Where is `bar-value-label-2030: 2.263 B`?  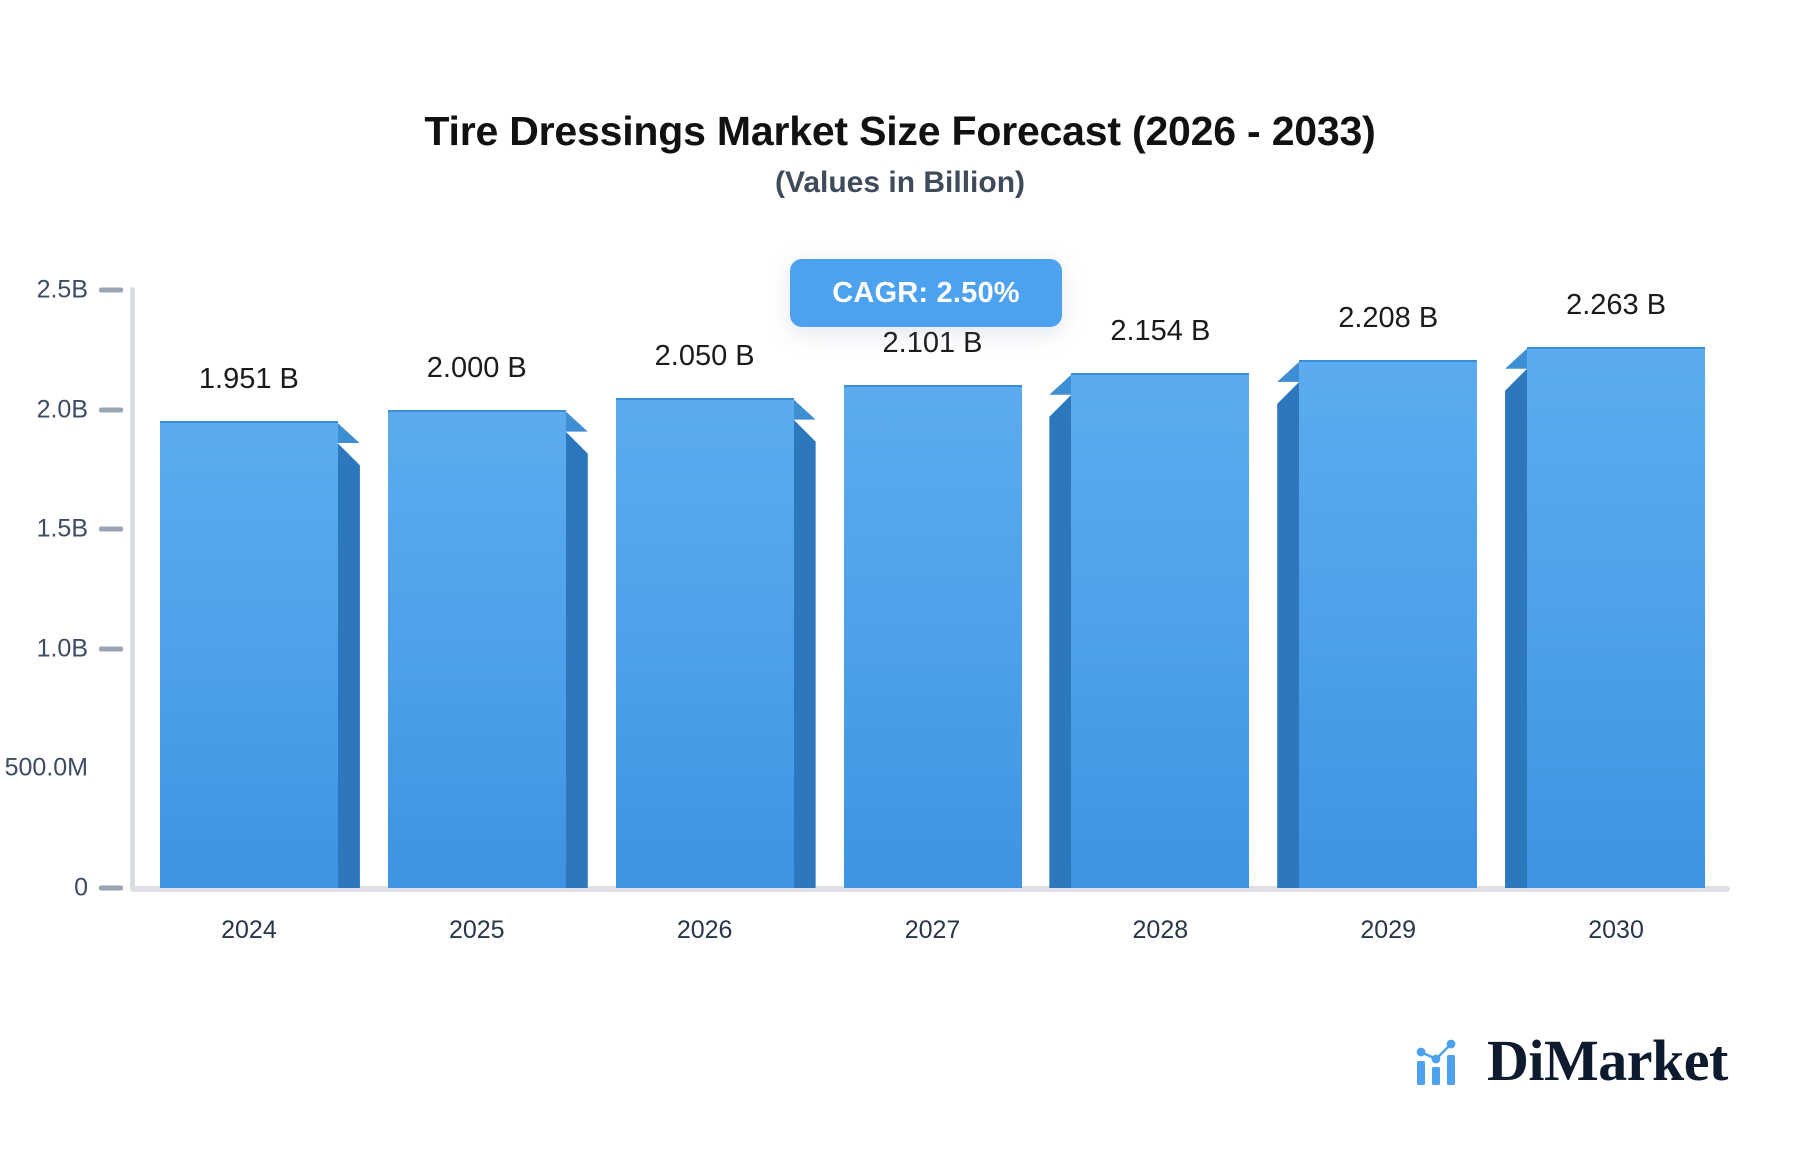
bar-value-label-2030: 2.263 B is located at coordinates (1616, 304).